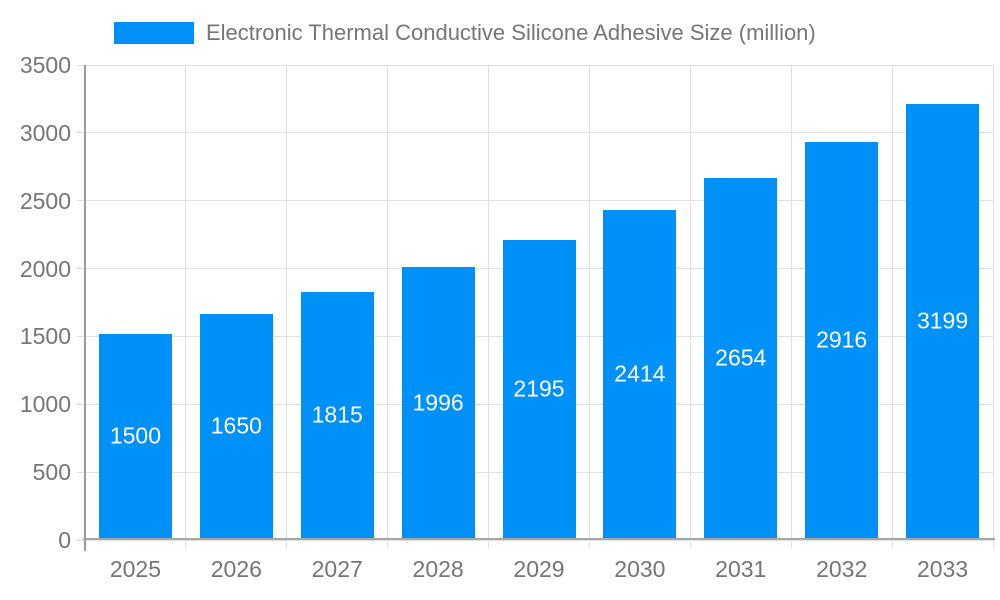  I want to click on y-axis-tick-label: 3500, so click(45, 65).